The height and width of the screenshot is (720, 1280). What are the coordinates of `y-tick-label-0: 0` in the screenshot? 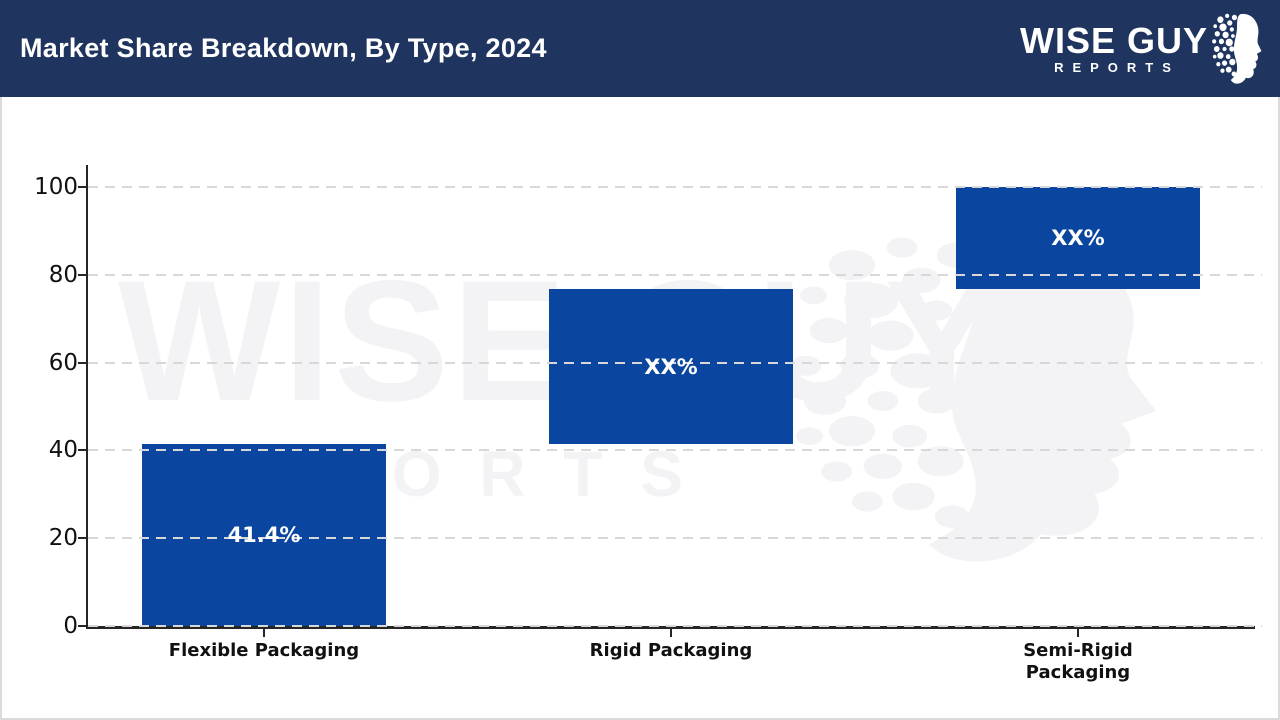 It's located at (70, 626).